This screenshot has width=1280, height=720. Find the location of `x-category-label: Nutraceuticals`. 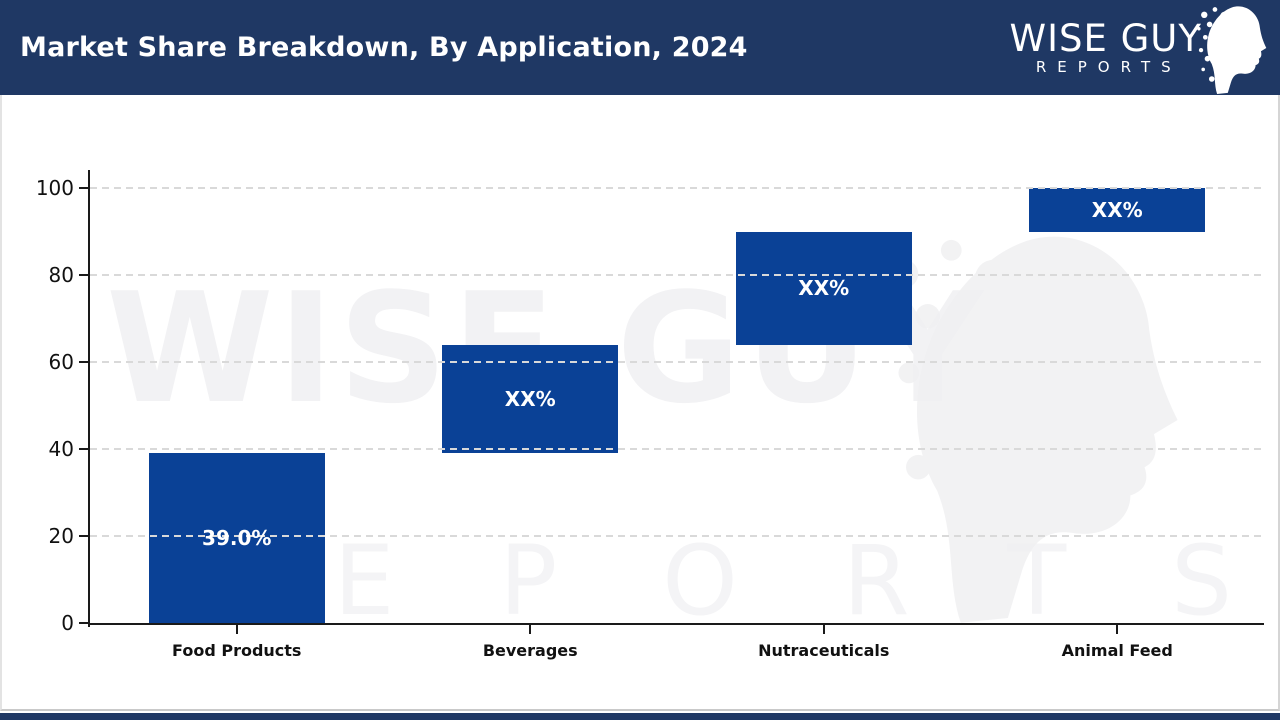

x-category-label: Nutraceuticals is located at coordinates (824, 650).